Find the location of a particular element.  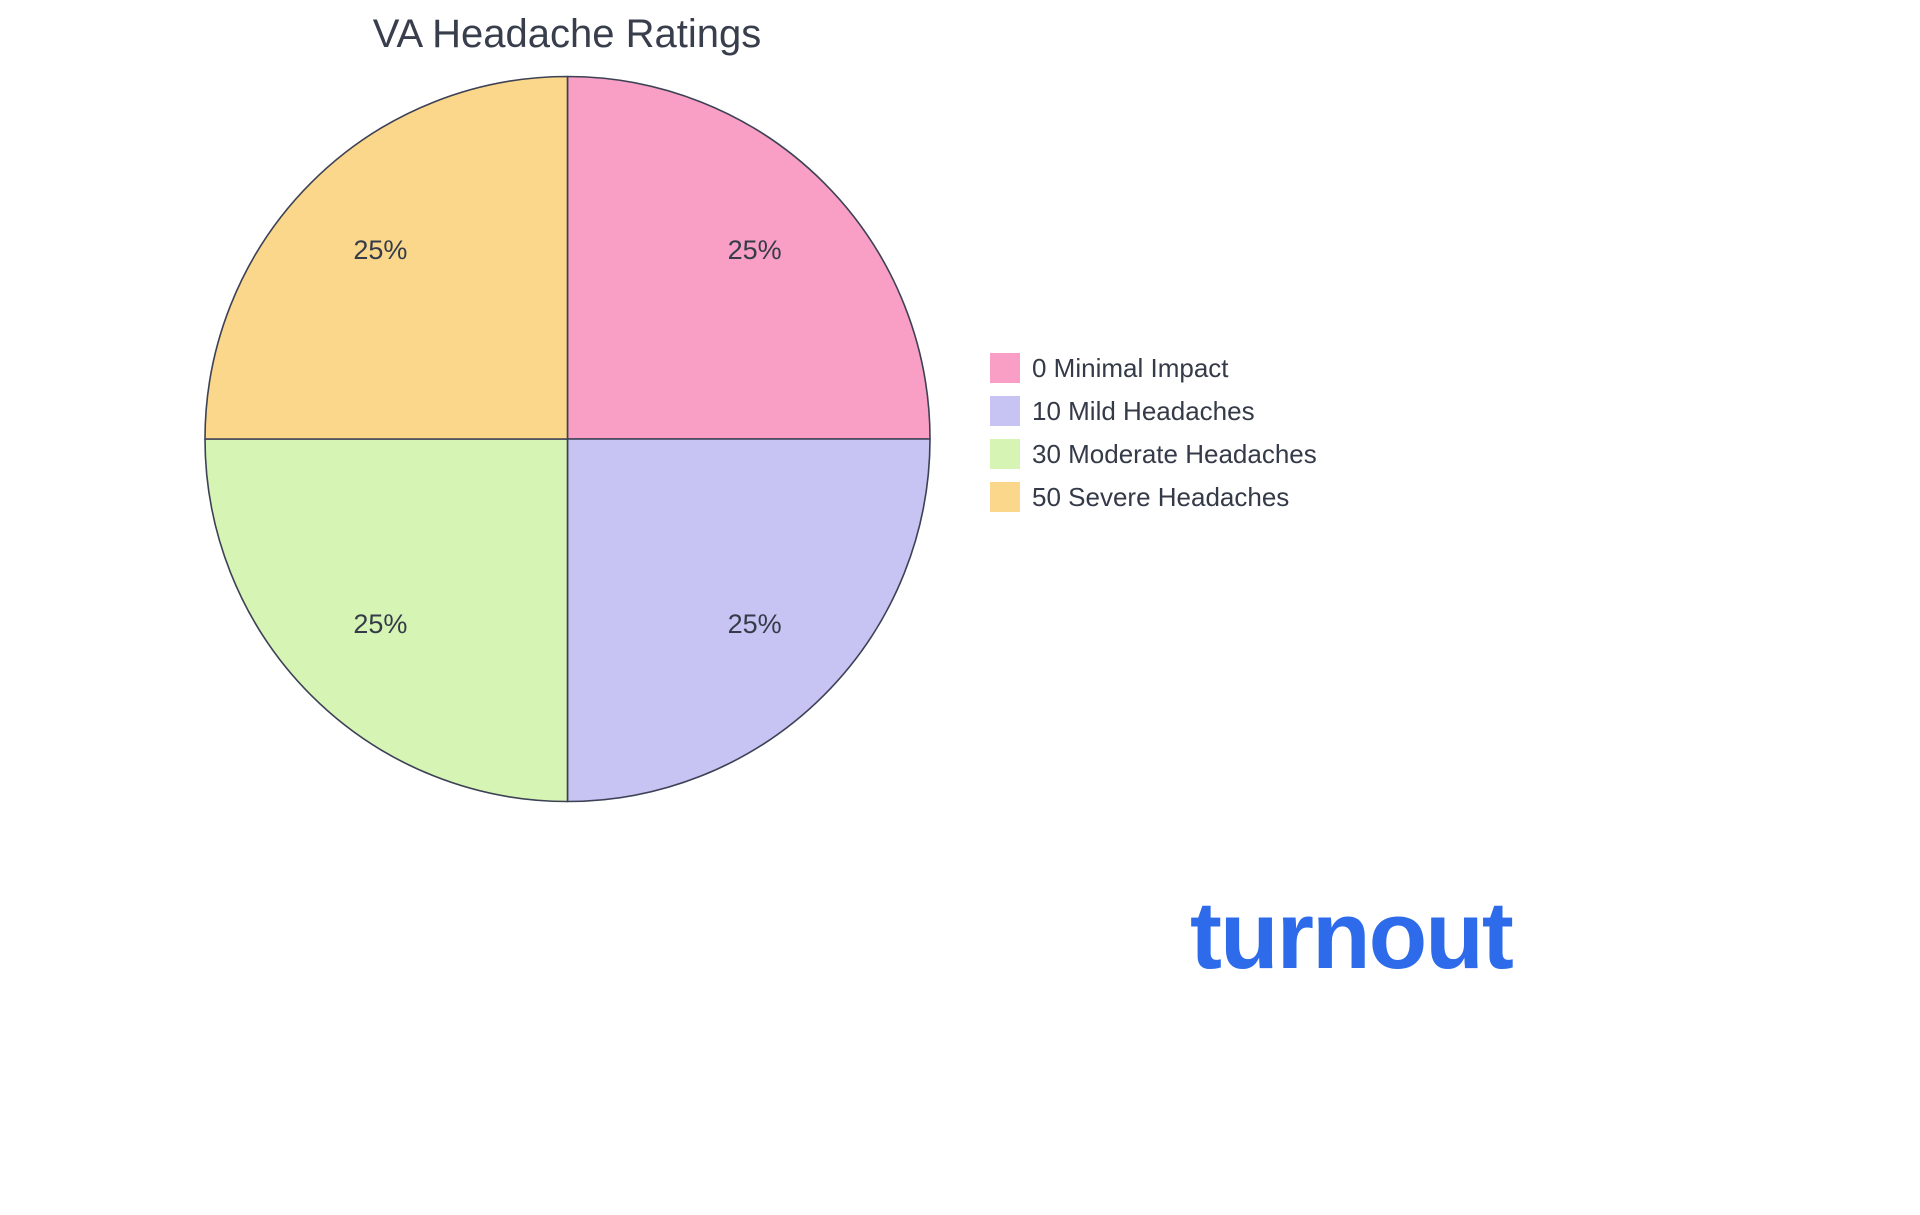

legend-label: 10 Mild Headaches is located at coordinates (1143, 410).